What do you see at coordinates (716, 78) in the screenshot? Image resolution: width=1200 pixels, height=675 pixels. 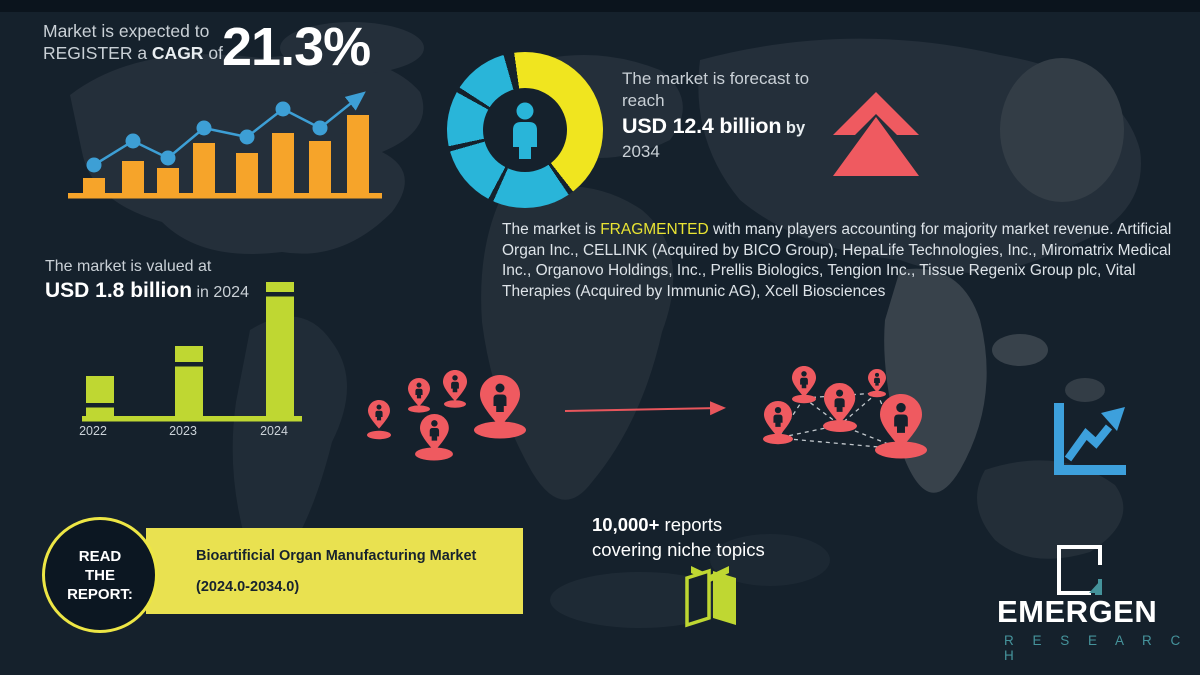 I see `forecast-line1: The market is forecast to` at bounding box center [716, 78].